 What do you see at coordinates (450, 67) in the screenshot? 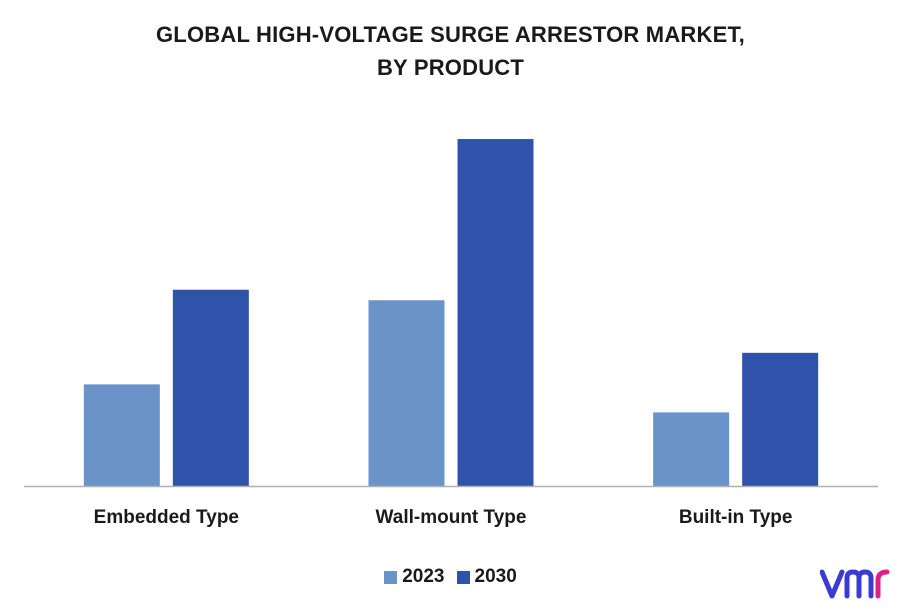
I see `chart-title-line-2: BY PRODUCT` at bounding box center [450, 67].